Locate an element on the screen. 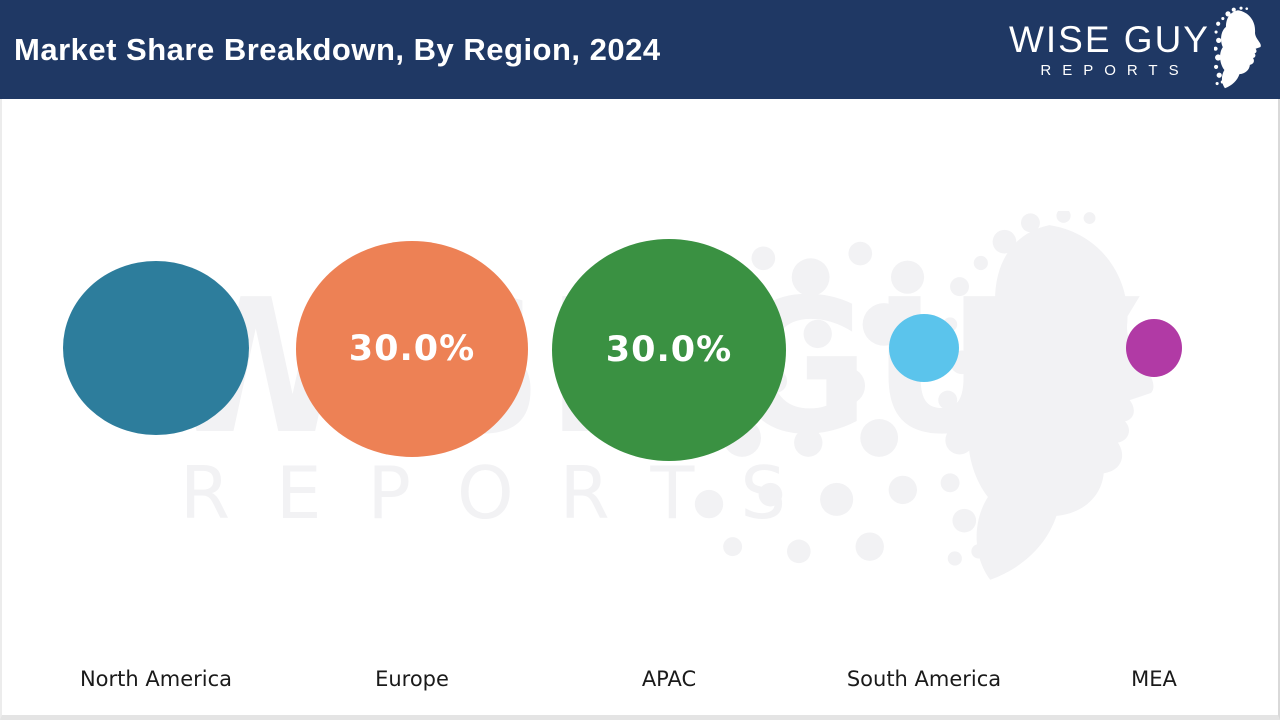 The width and height of the screenshot is (1280, 720). bubble-apac: 30.0% is located at coordinates (669, 350).